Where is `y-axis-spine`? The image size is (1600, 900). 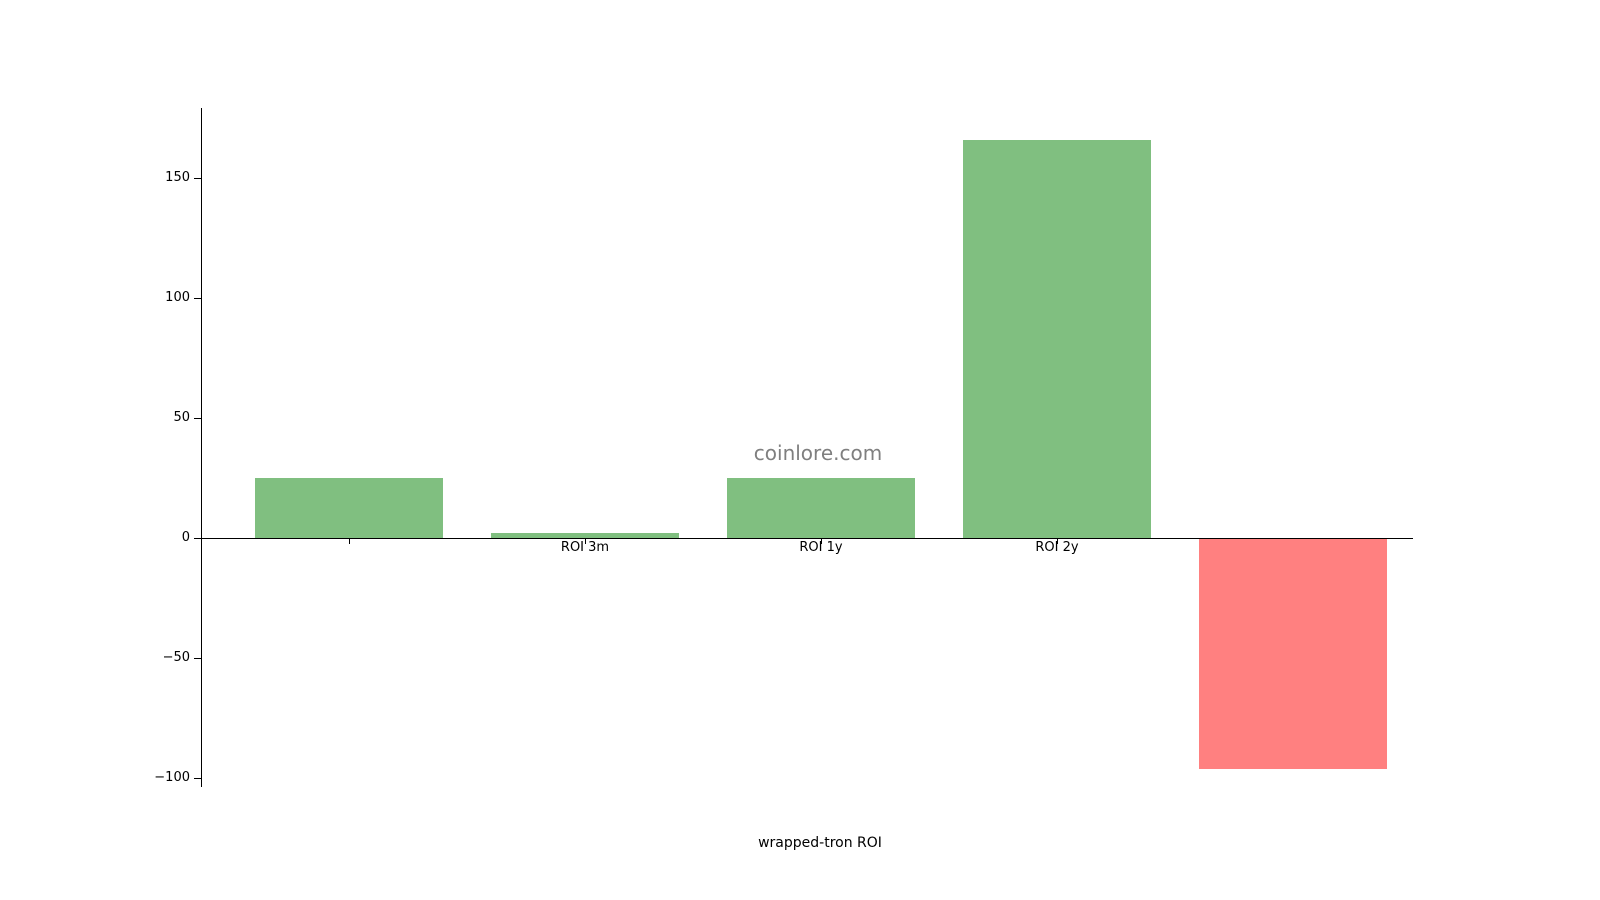
y-axis-spine is located at coordinates (201, 447).